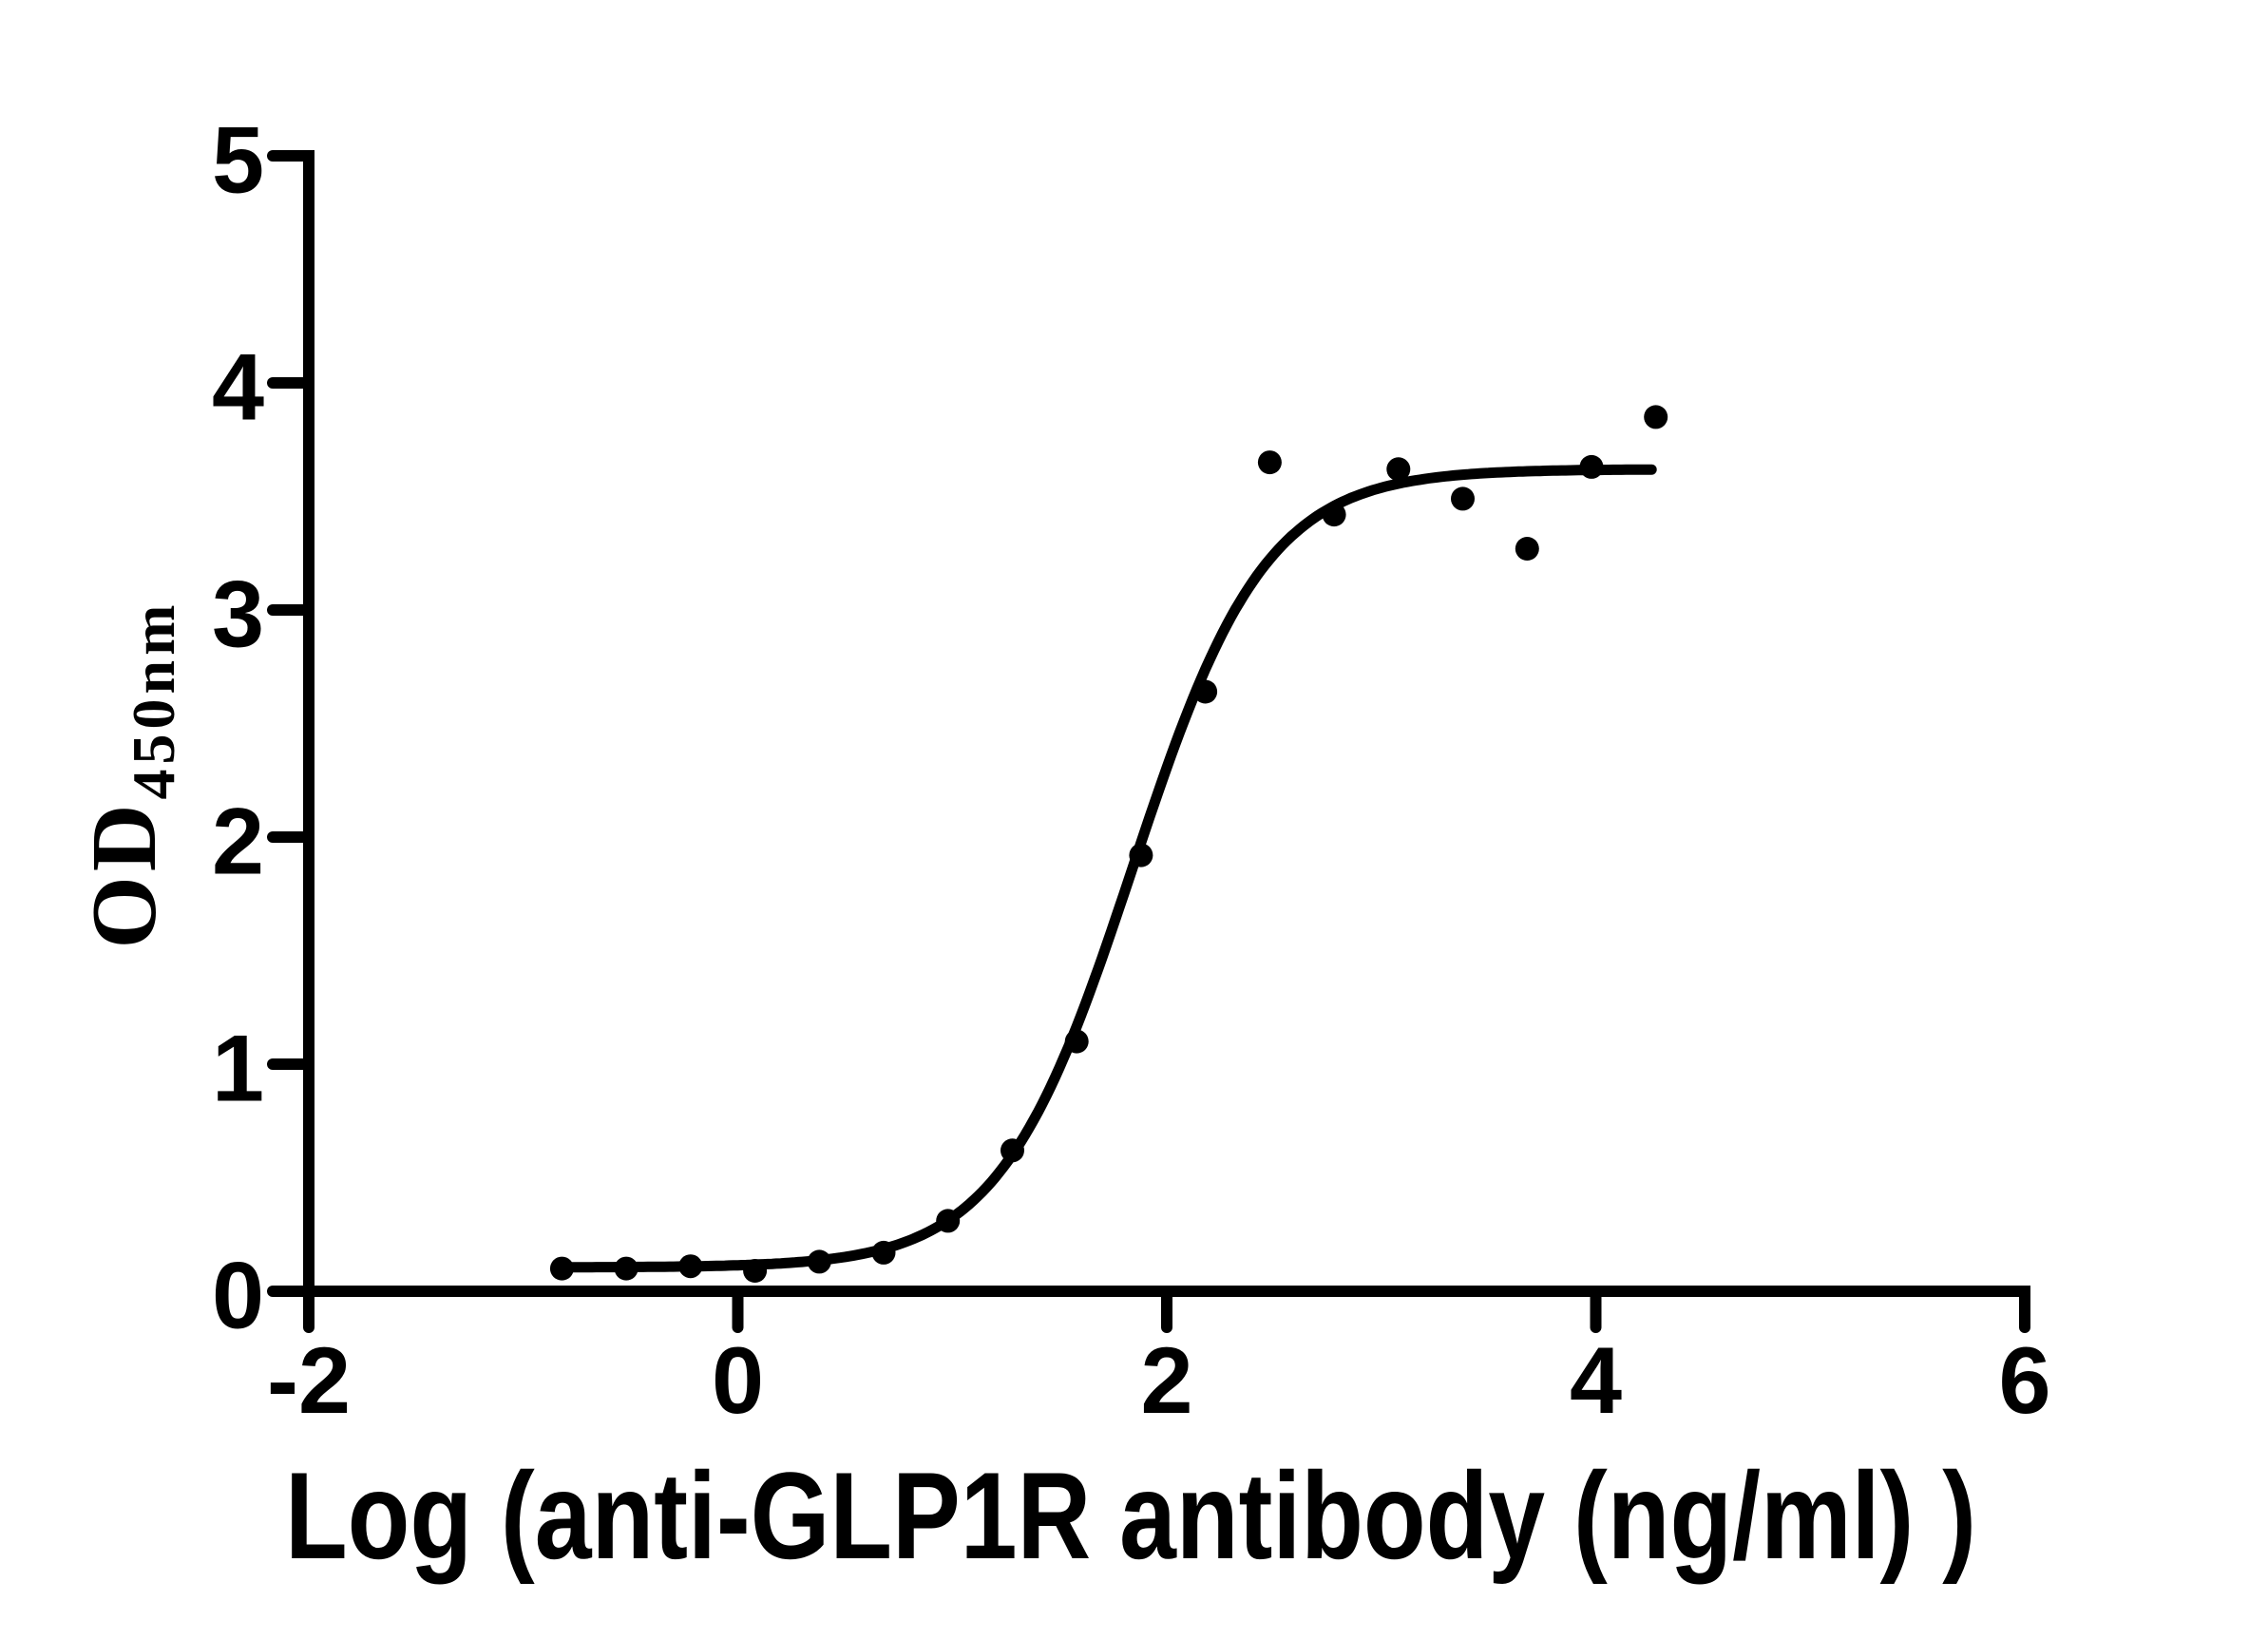  What do you see at coordinates (238, 160) in the screenshot?
I see `y-tick-label: 5` at bounding box center [238, 160].